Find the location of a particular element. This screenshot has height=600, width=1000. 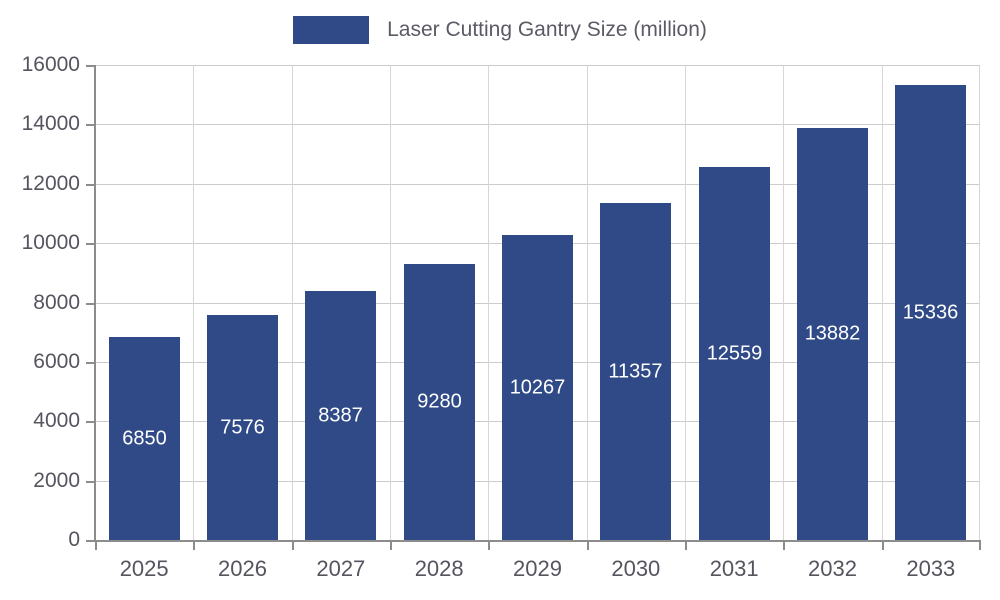

bar-value-label: 11357 is located at coordinates (635, 371).